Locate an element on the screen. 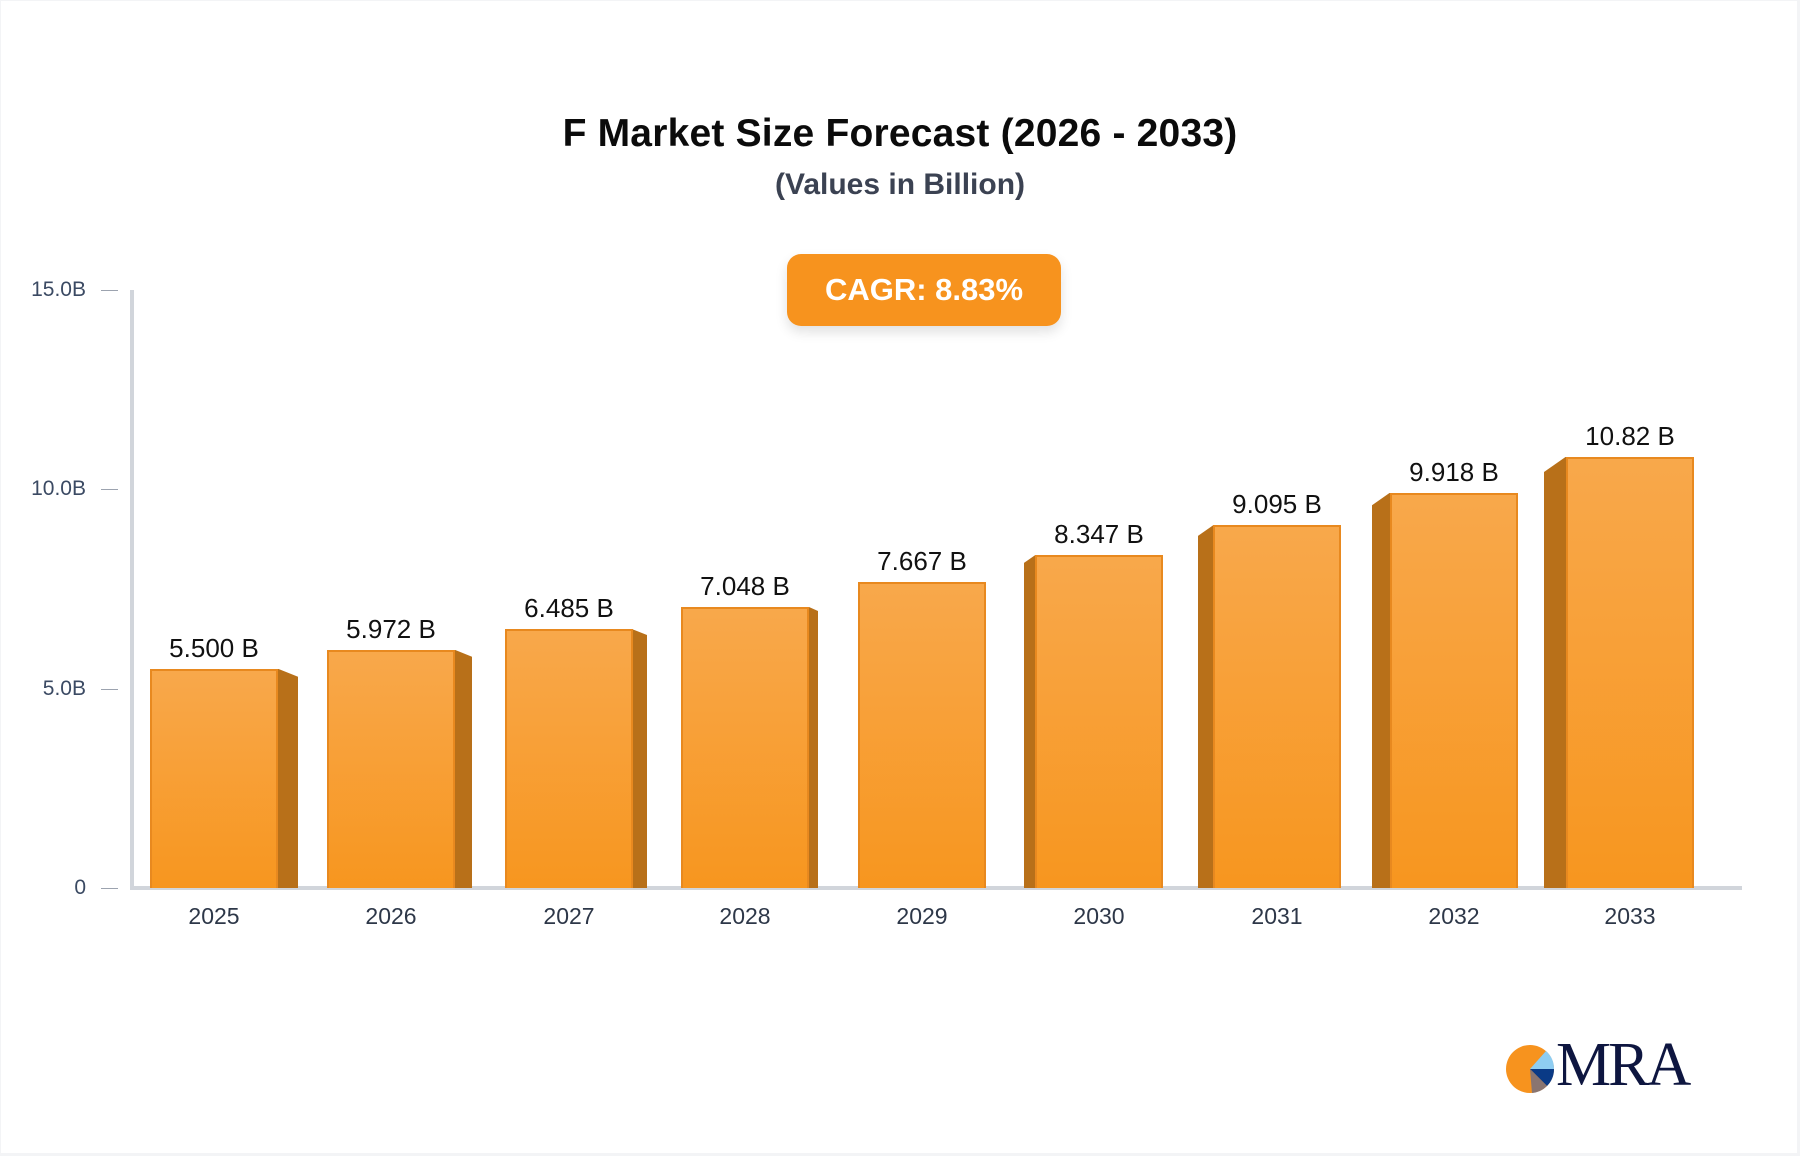  bar-value-label: 5.972 B is located at coordinates (391, 628).